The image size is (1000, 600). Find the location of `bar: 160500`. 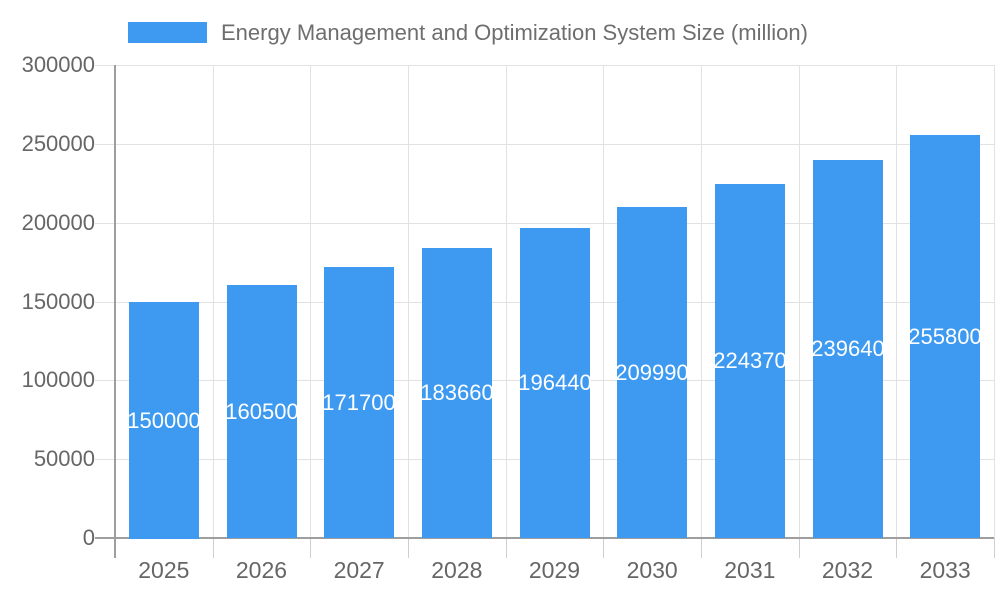

bar: 160500 is located at coordinates (262, 411).